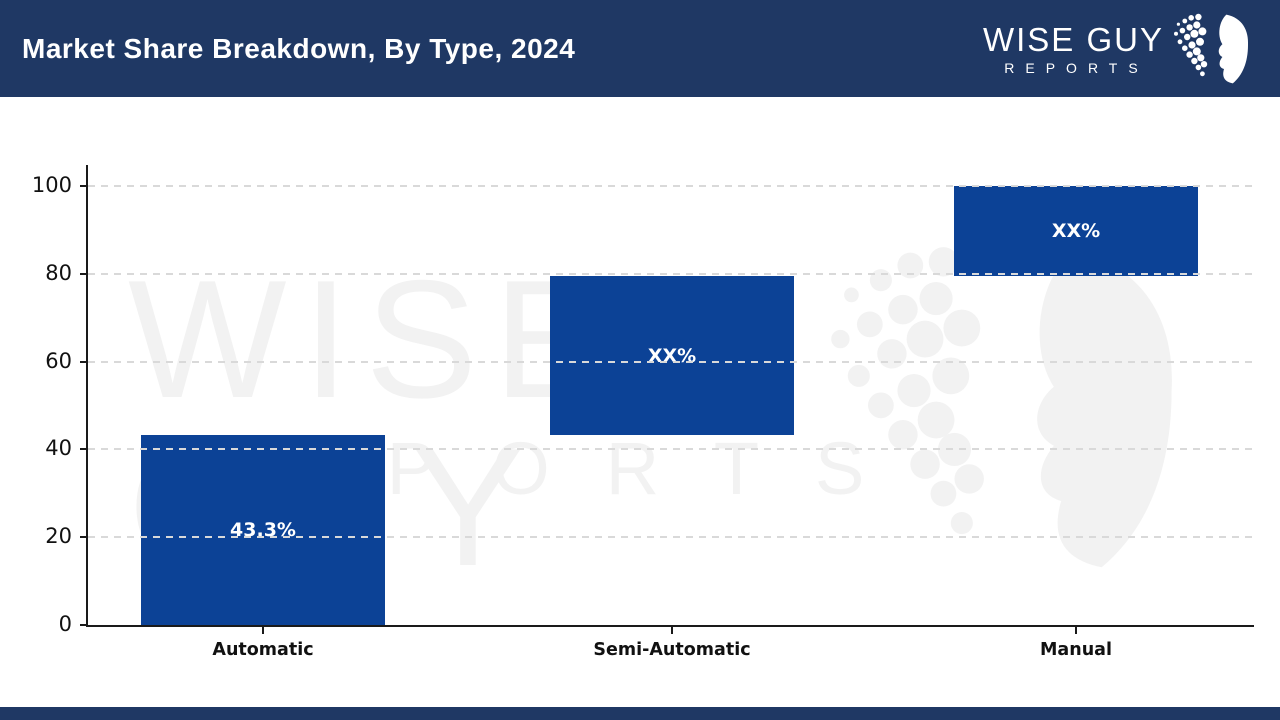  What do you see at coordinates (58, 536) in the screenshot?
I see `y-tick-label: 20` at bounding box center [58, 536].